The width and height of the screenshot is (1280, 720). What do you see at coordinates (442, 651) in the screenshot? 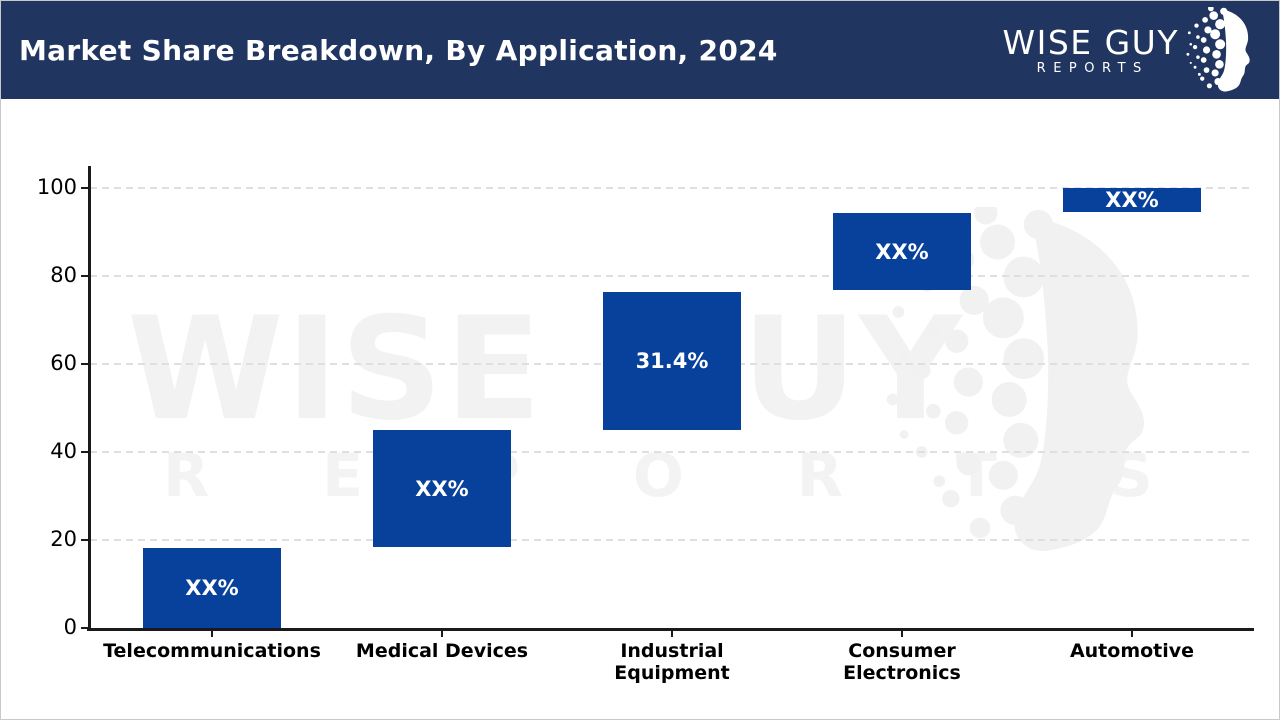
I see `x-category-label-1: Medical Devices` at bounding box center [442, 651].